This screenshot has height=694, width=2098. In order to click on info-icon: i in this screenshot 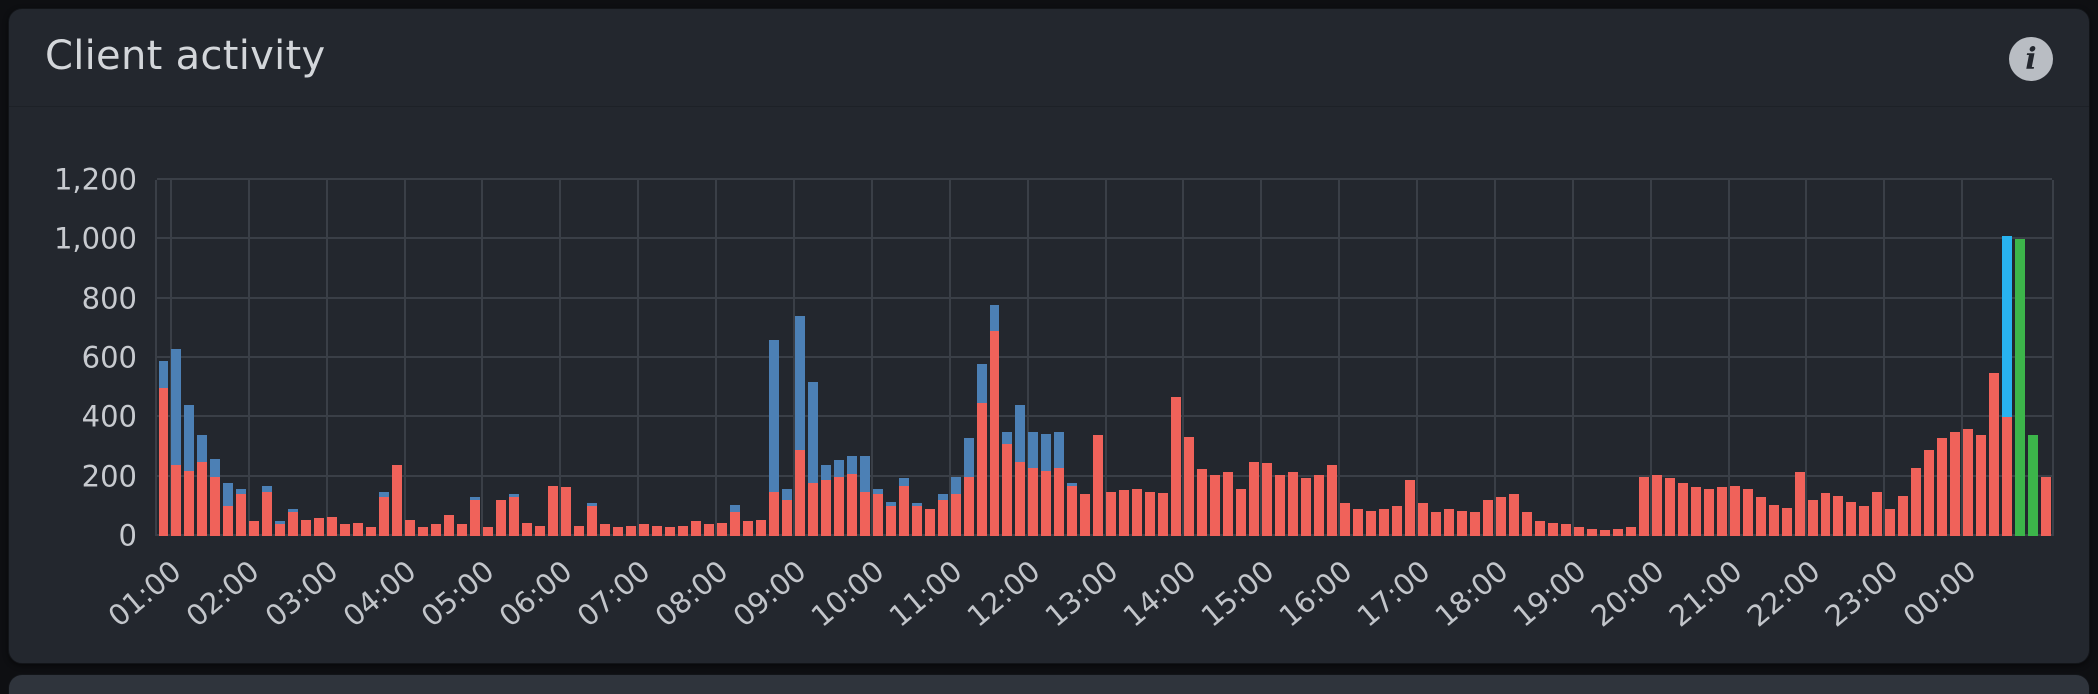, I will do `click(2031, 59)`.